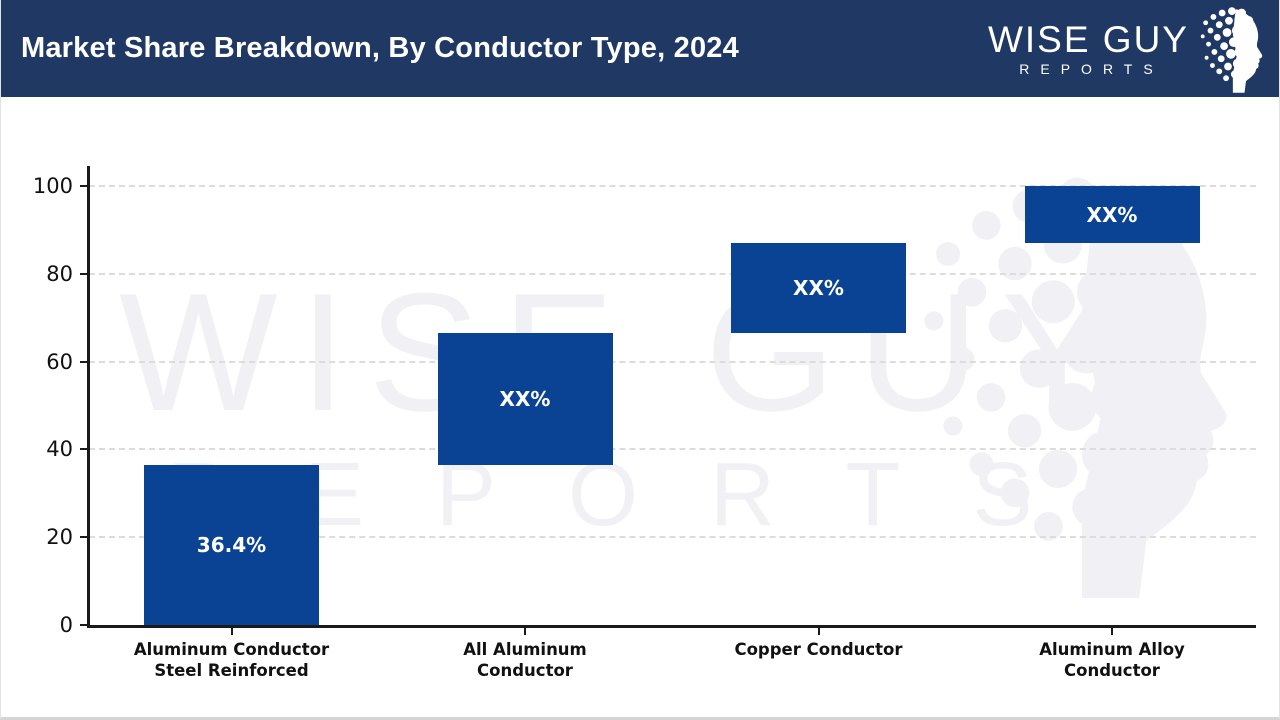 Image resolution: width=1280 pixels, height=720 pixels. What do you see at coordinates (525, 660) in the screenshot?
I see `x-category-label: All Aluminum Conductor` at bounding box center [525, 660].